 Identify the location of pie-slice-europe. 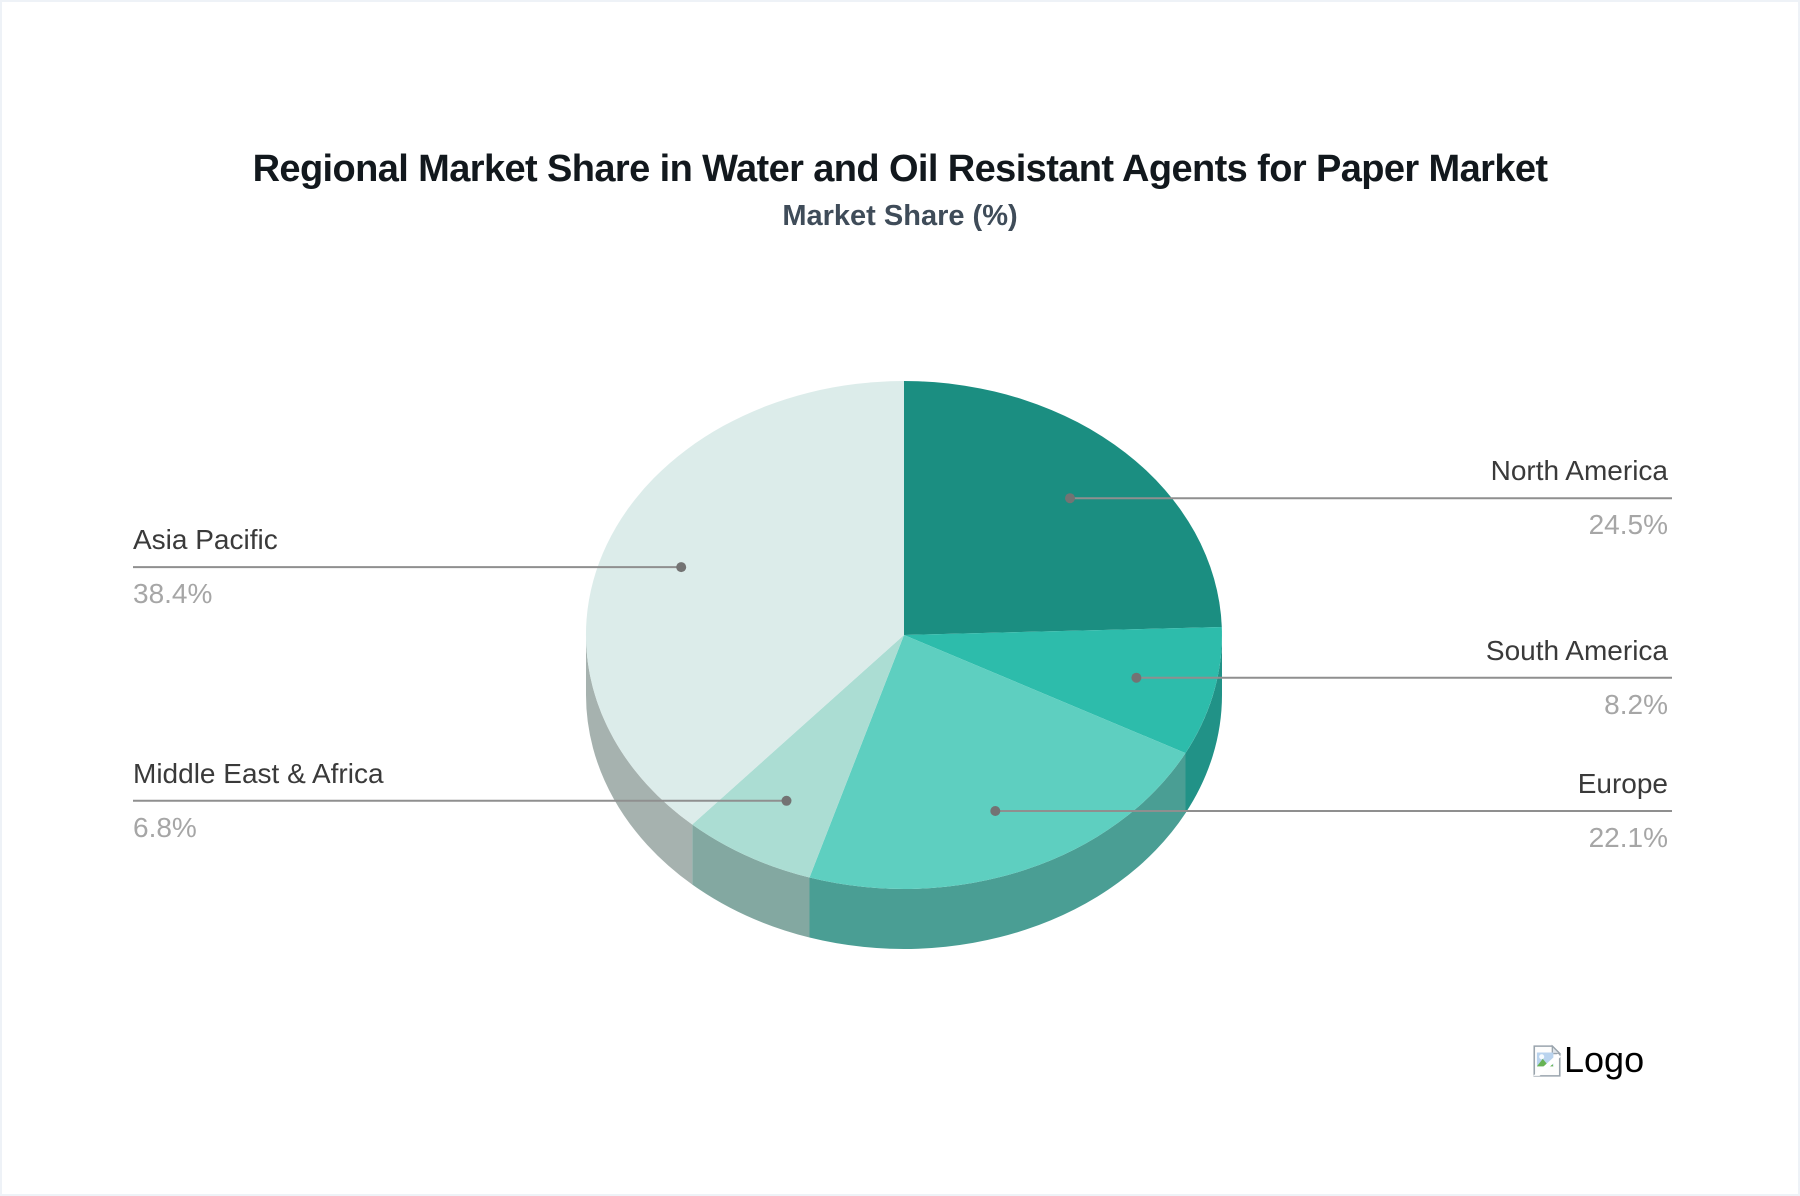
(997, 762).